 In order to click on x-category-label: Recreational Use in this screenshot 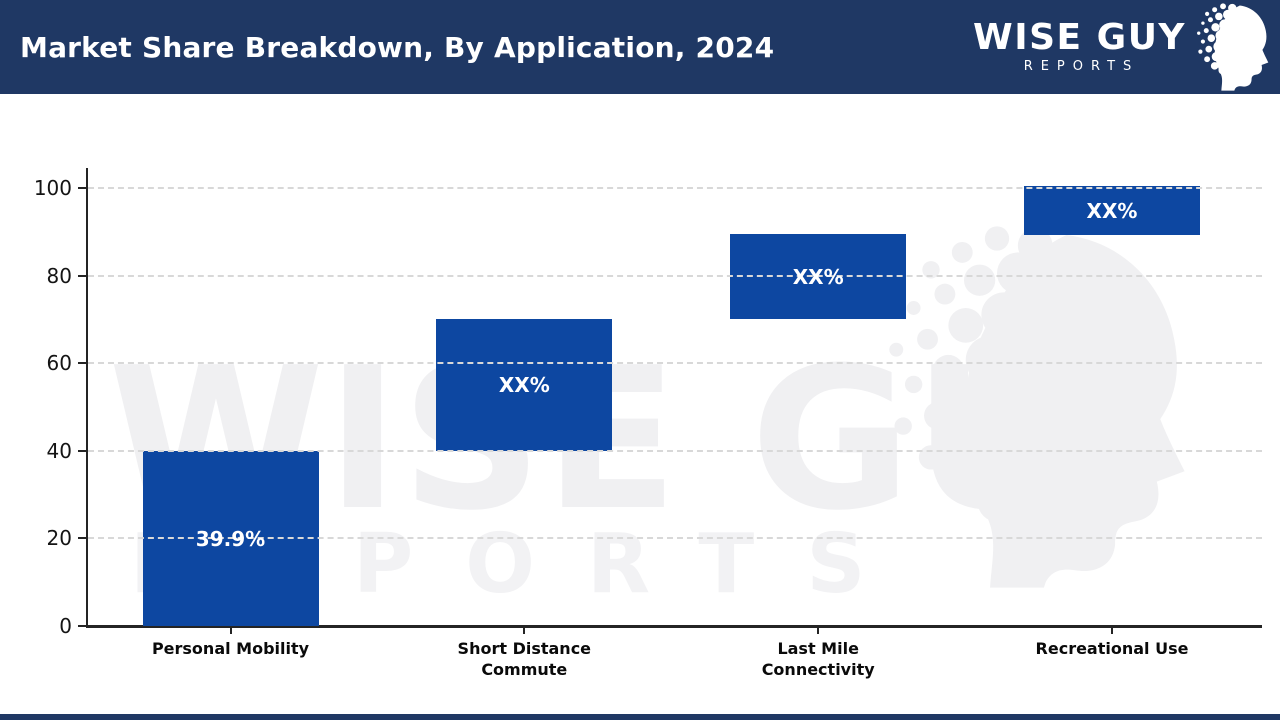, I will do `click(1112, 648)`.